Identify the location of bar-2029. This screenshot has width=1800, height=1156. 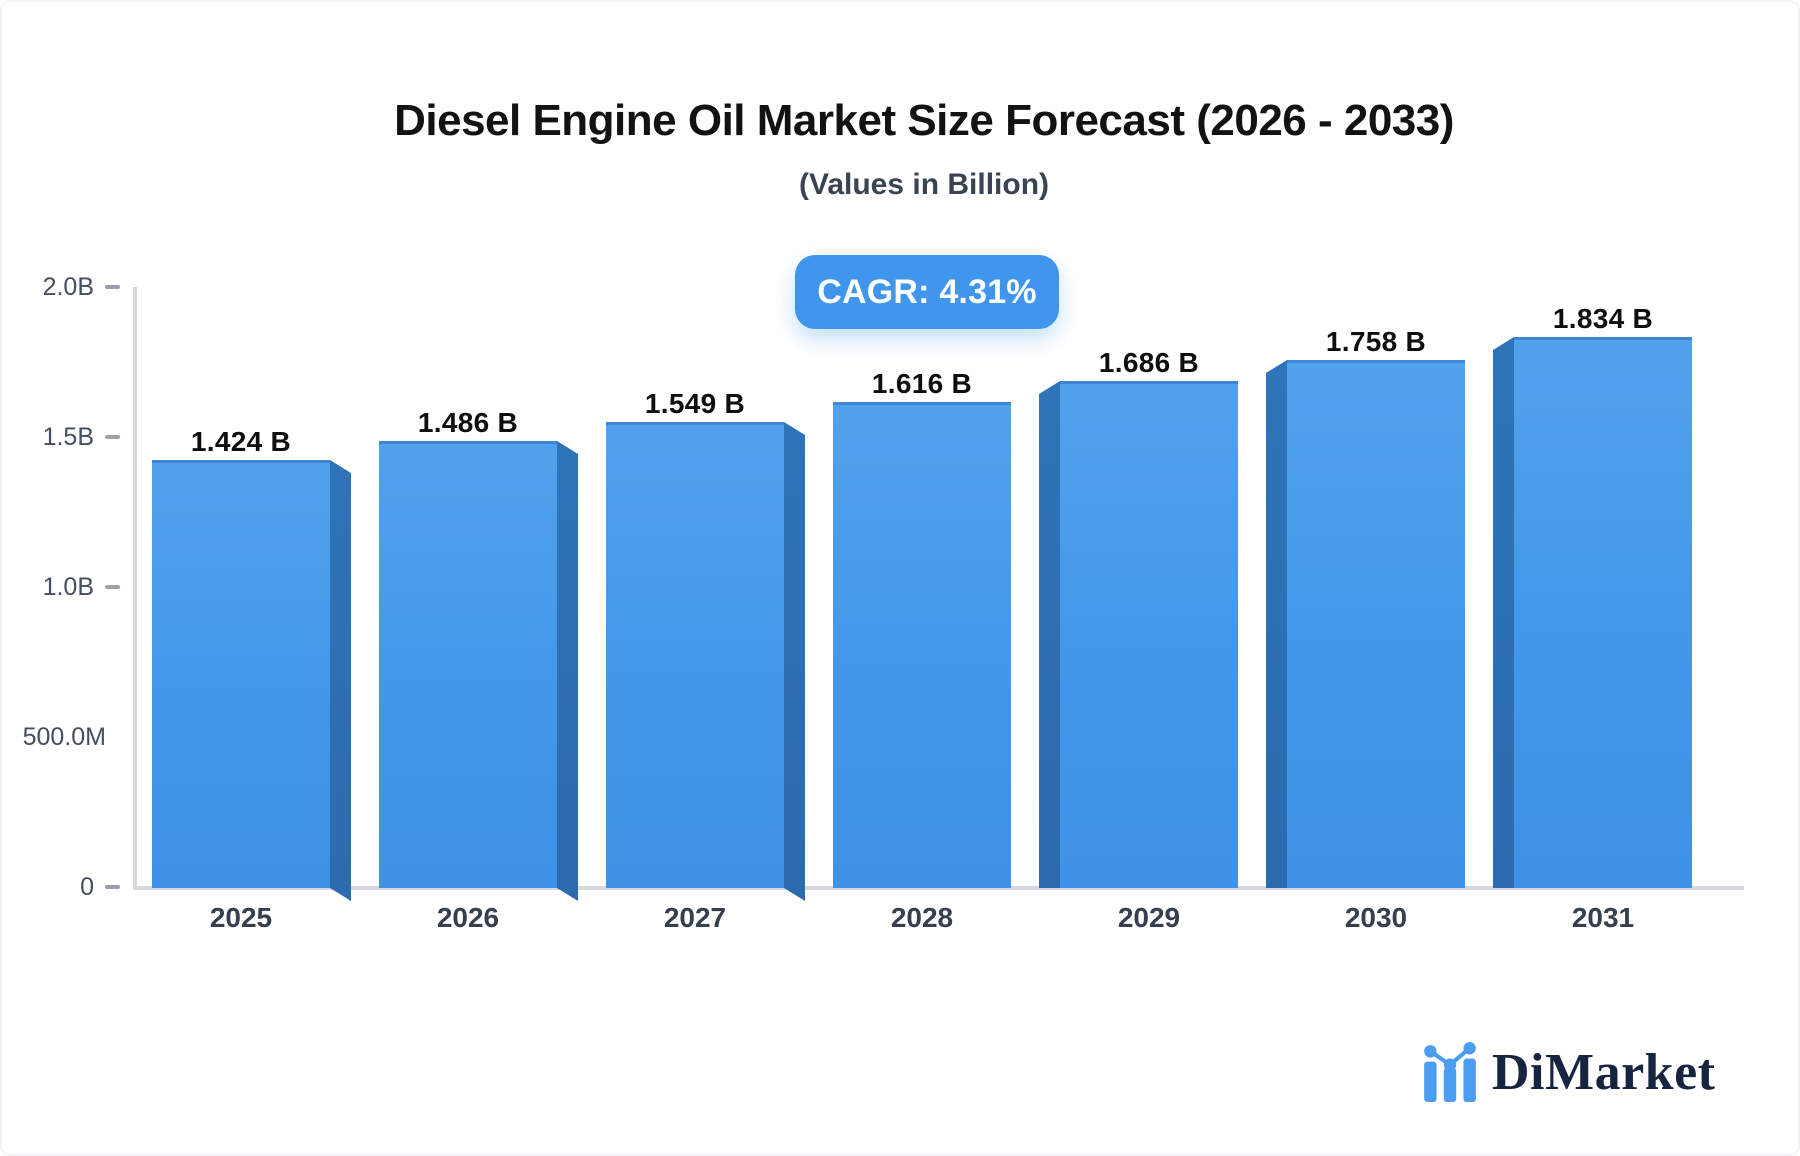
(1149, 634).